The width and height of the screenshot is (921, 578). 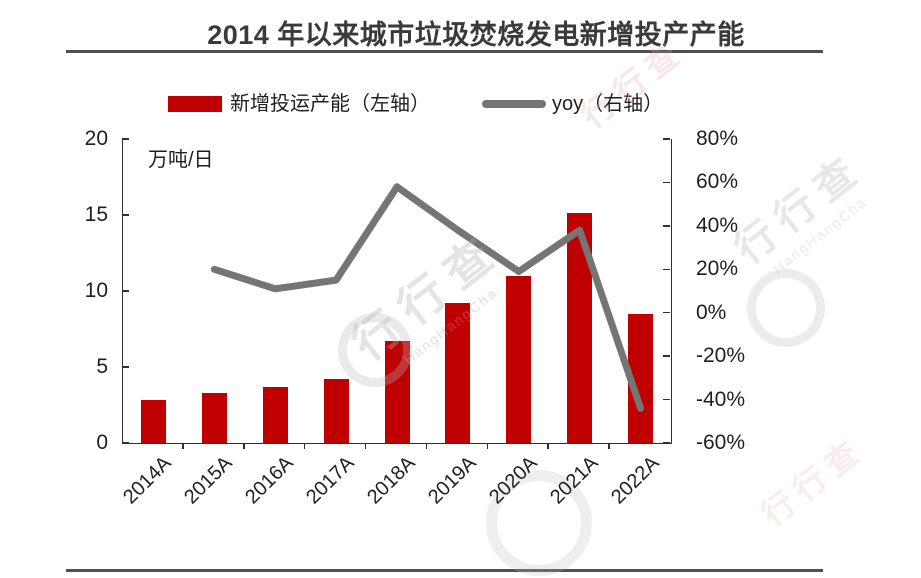 What do you see at coordinates (153, 421) in the screenshot?
I see `bar-2014A` at bounding box center [153, 421].